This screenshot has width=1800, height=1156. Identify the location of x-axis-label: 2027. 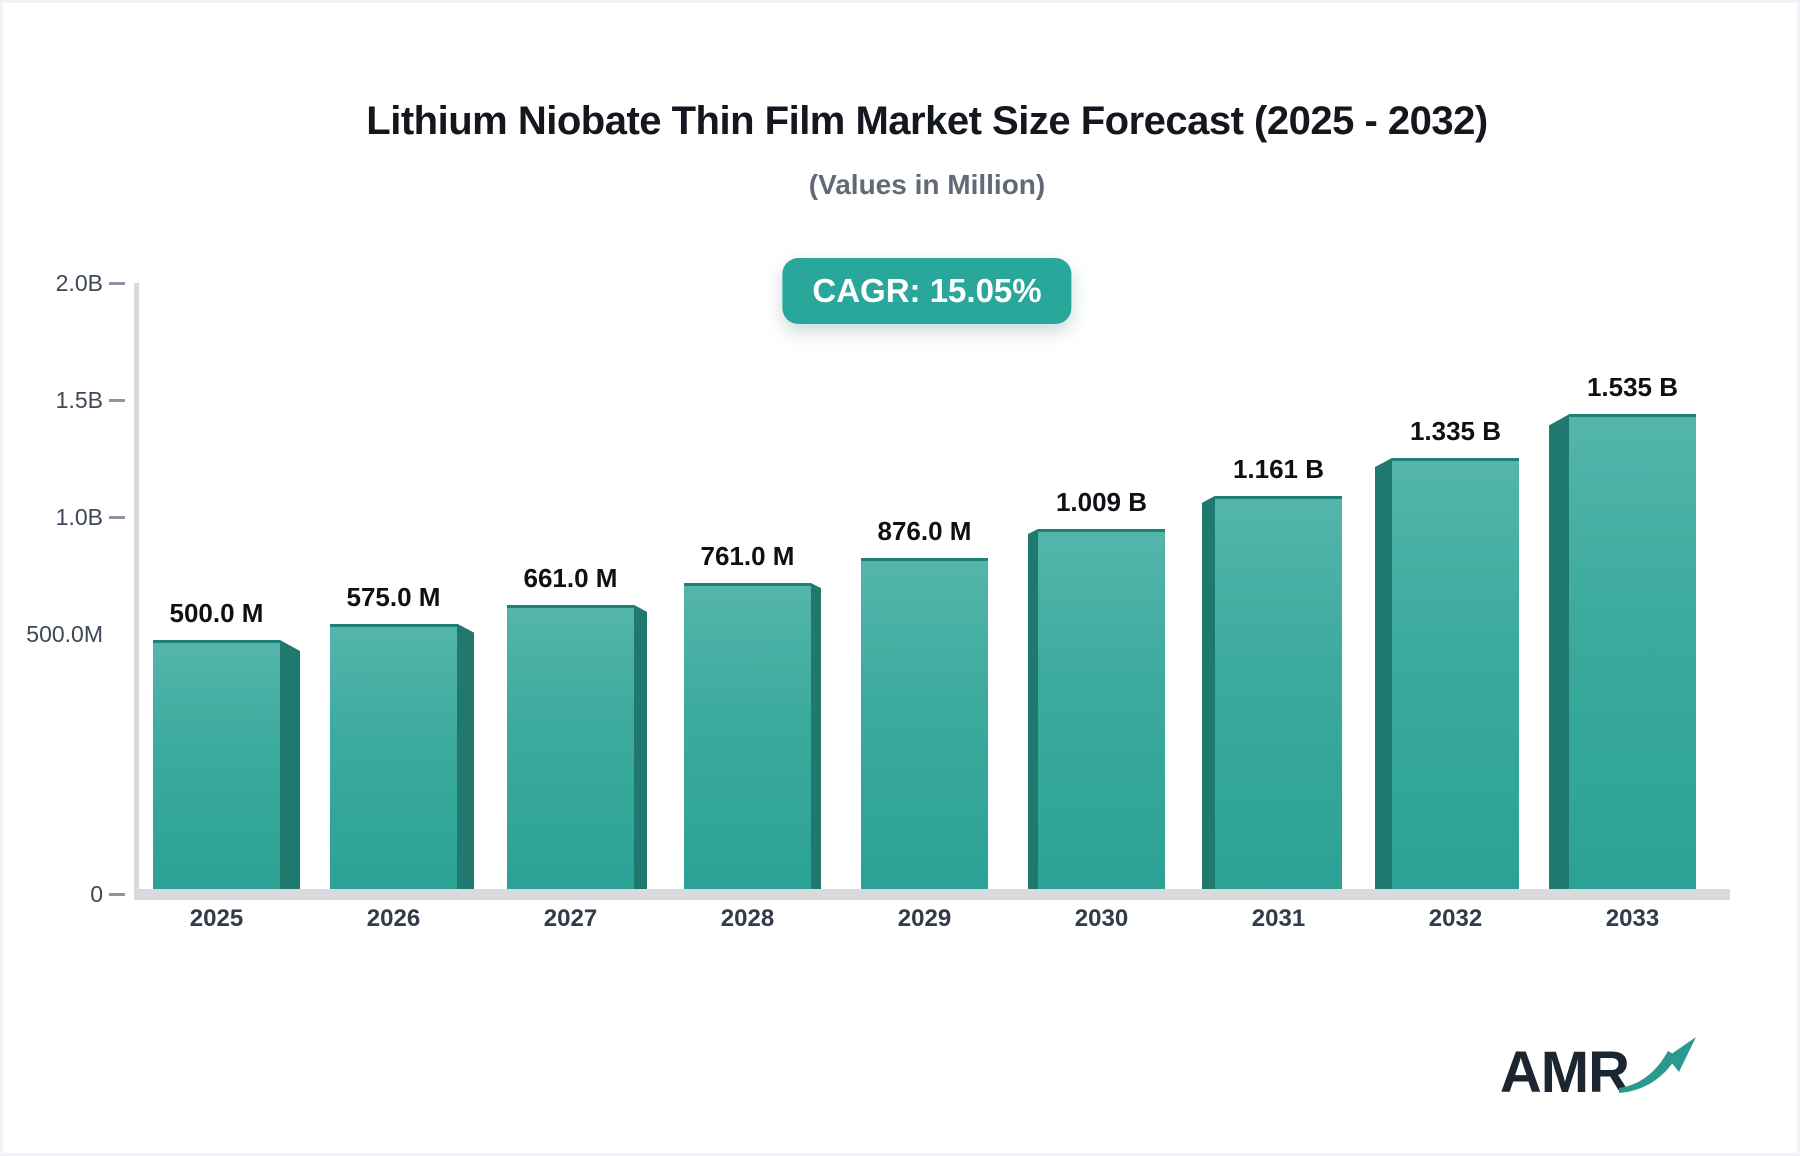
(570, 918).